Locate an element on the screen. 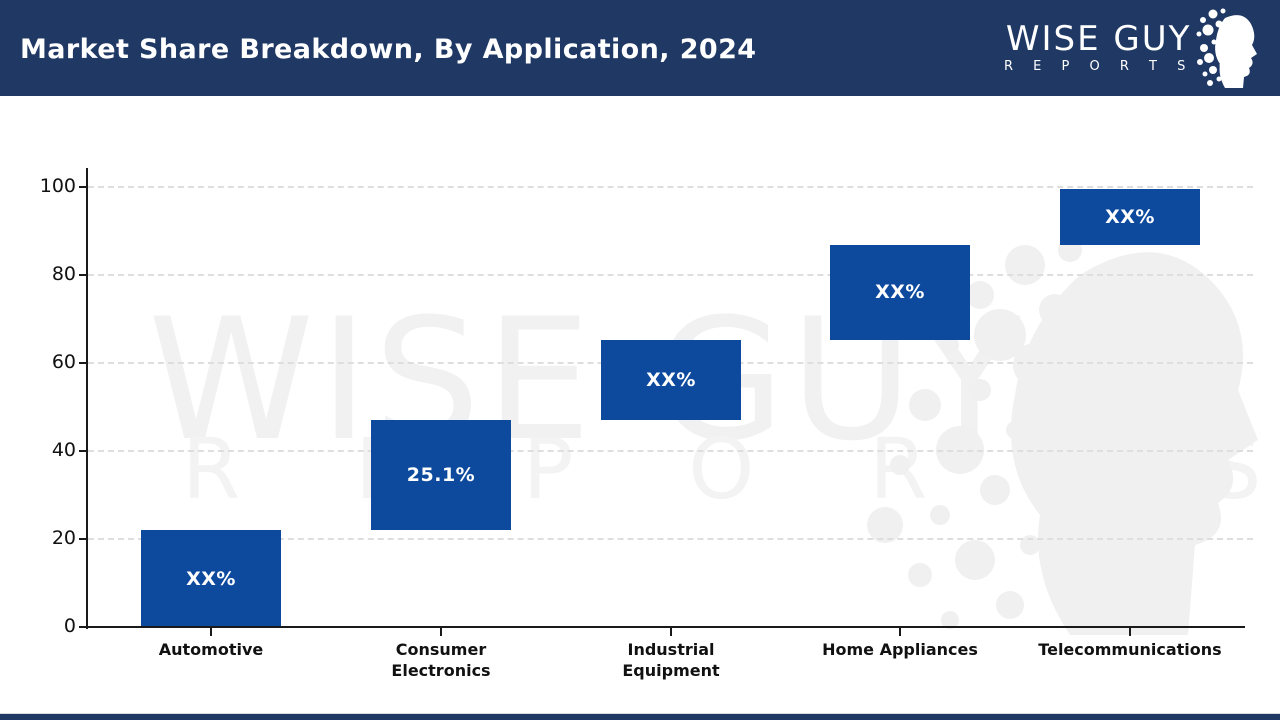 This screenshot has width=1280, height=720. logo-text: WISE GUY R E P O R T S is located at coordinates (1099, 46).